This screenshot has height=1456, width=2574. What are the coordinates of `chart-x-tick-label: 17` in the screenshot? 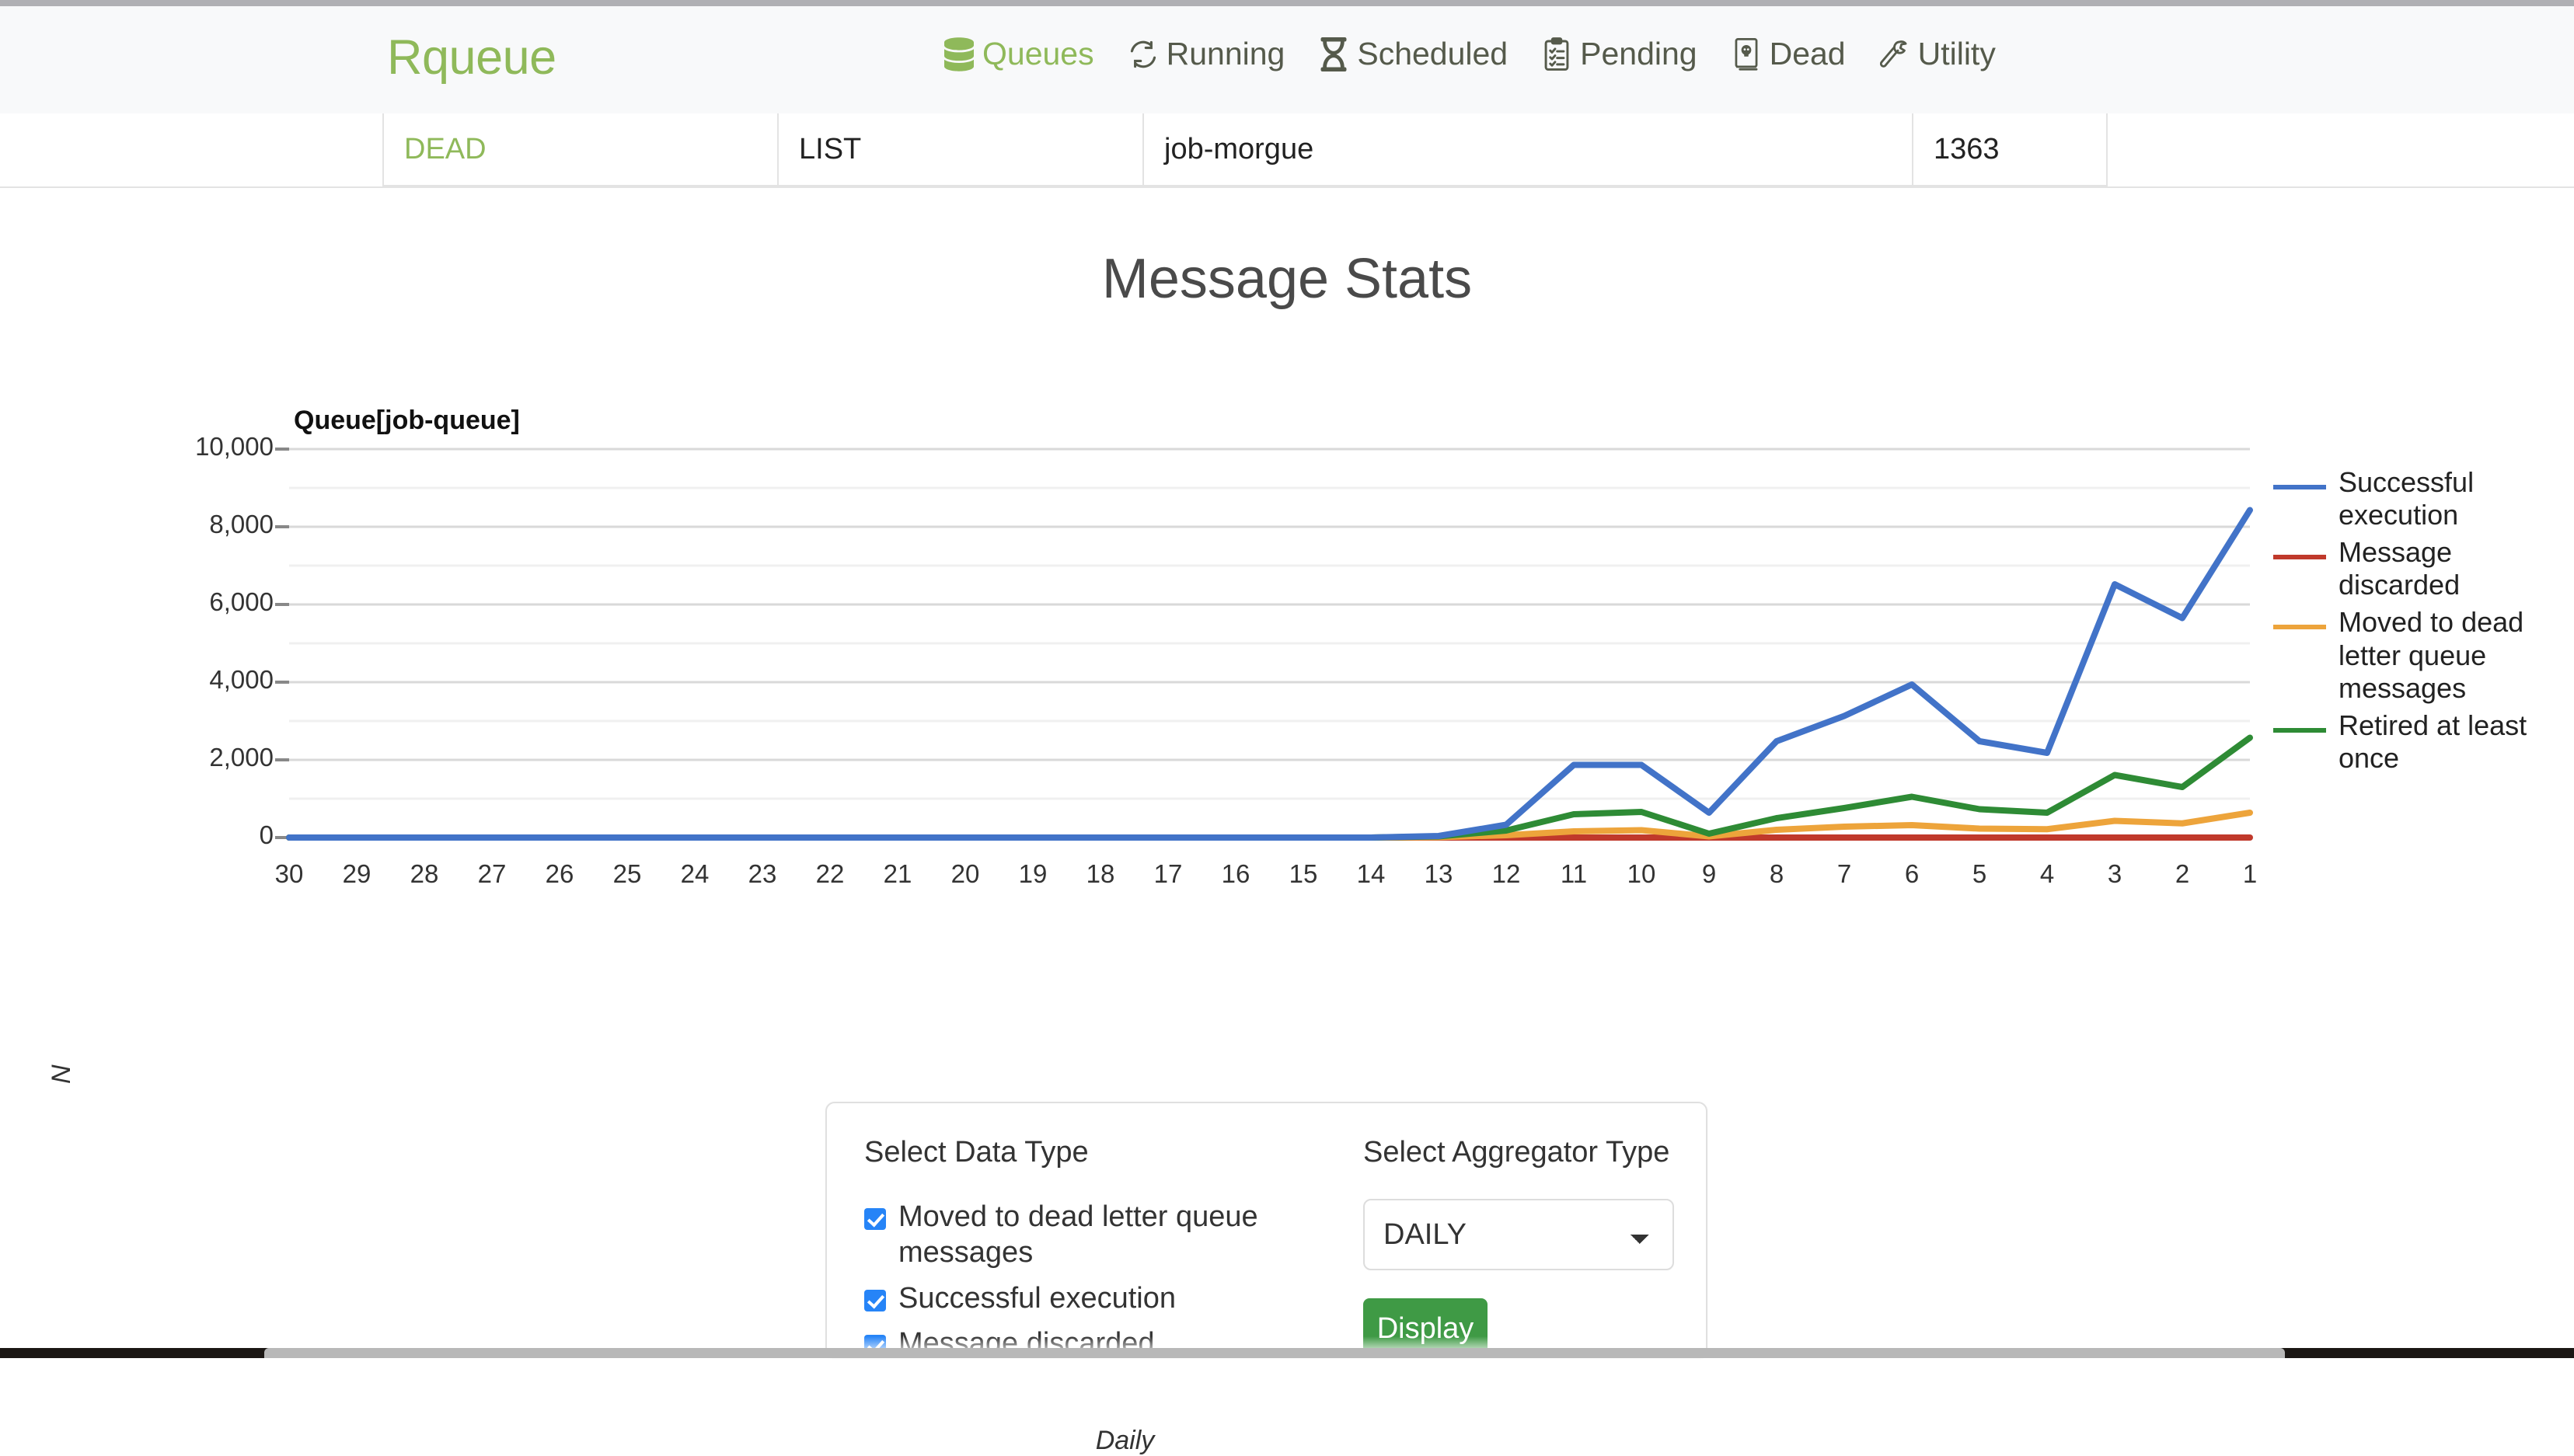 It's located at (1168, 874).